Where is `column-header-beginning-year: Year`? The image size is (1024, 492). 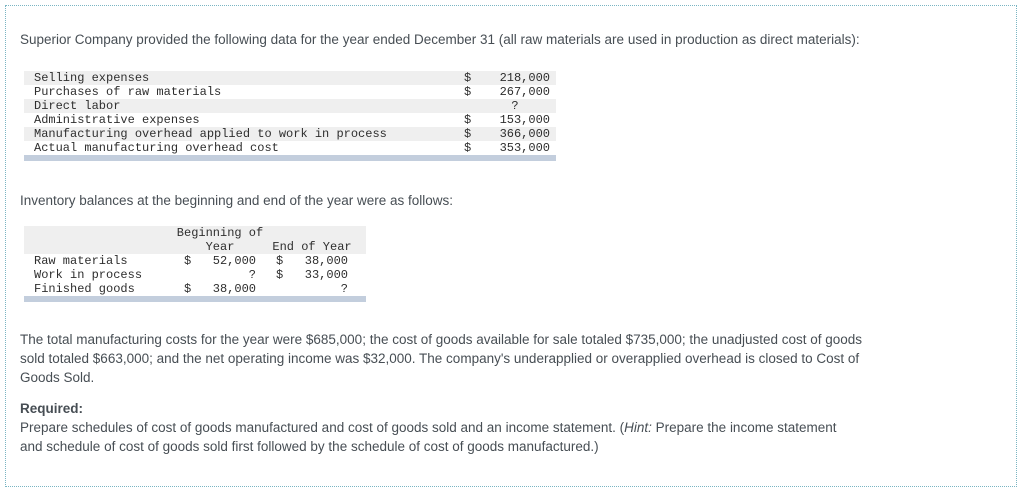 column-header-beginning-year: Year is located at coordinates (220, 247).